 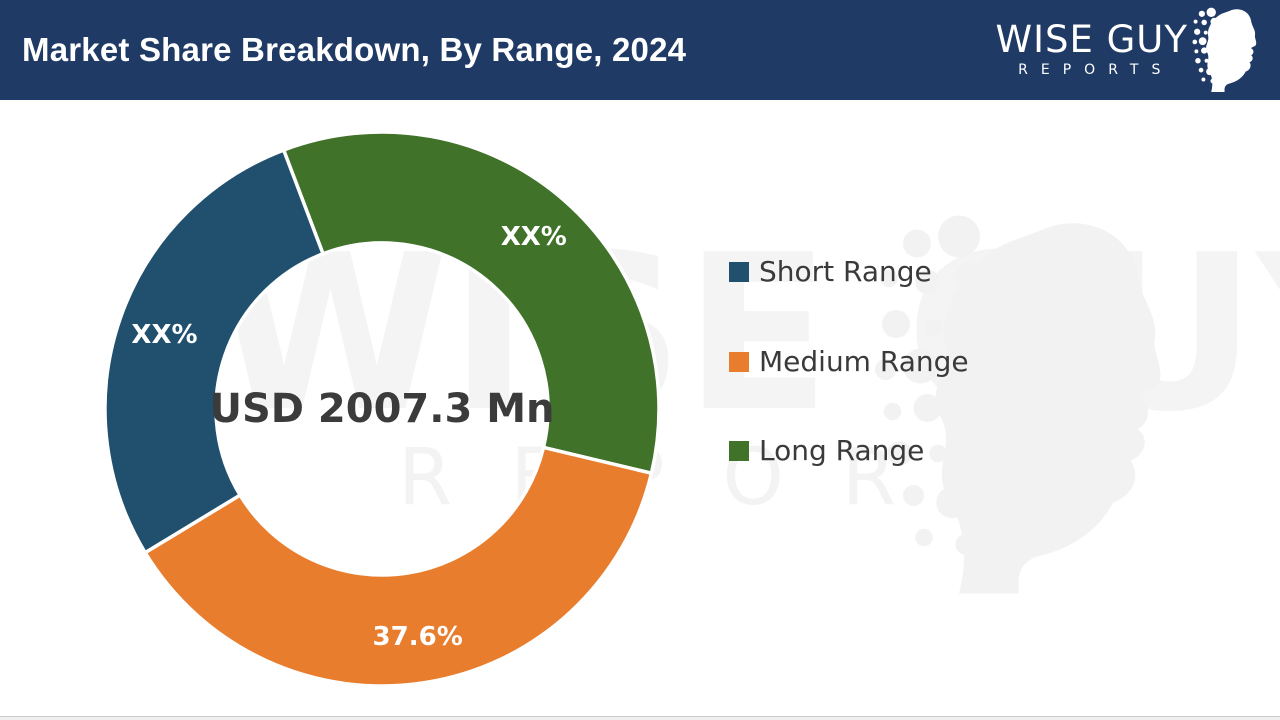 I want to click on donut-slice-medium-range, so click(x=398, y=566).